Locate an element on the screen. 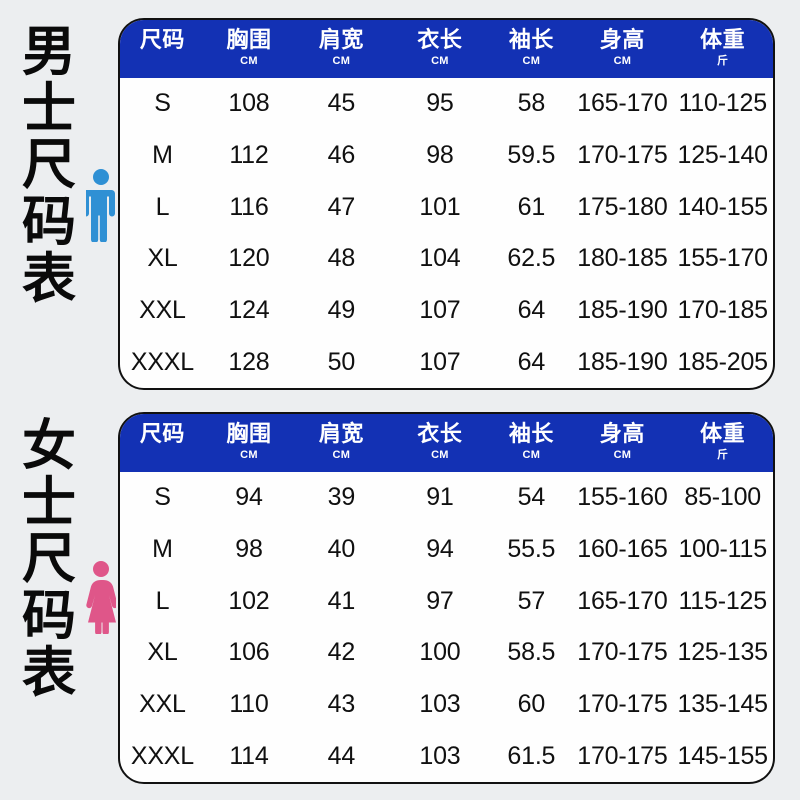 The height and width of the screenshot is (800, 800). cell-length: 94 is located at coordinates (440, 548).